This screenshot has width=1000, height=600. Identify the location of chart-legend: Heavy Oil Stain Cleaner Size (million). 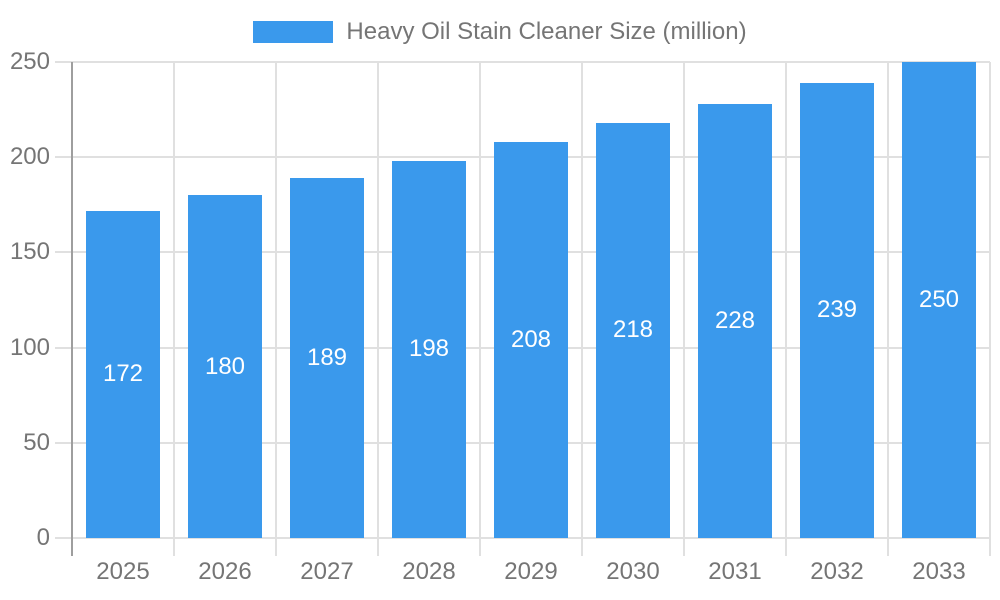
(500, 31).